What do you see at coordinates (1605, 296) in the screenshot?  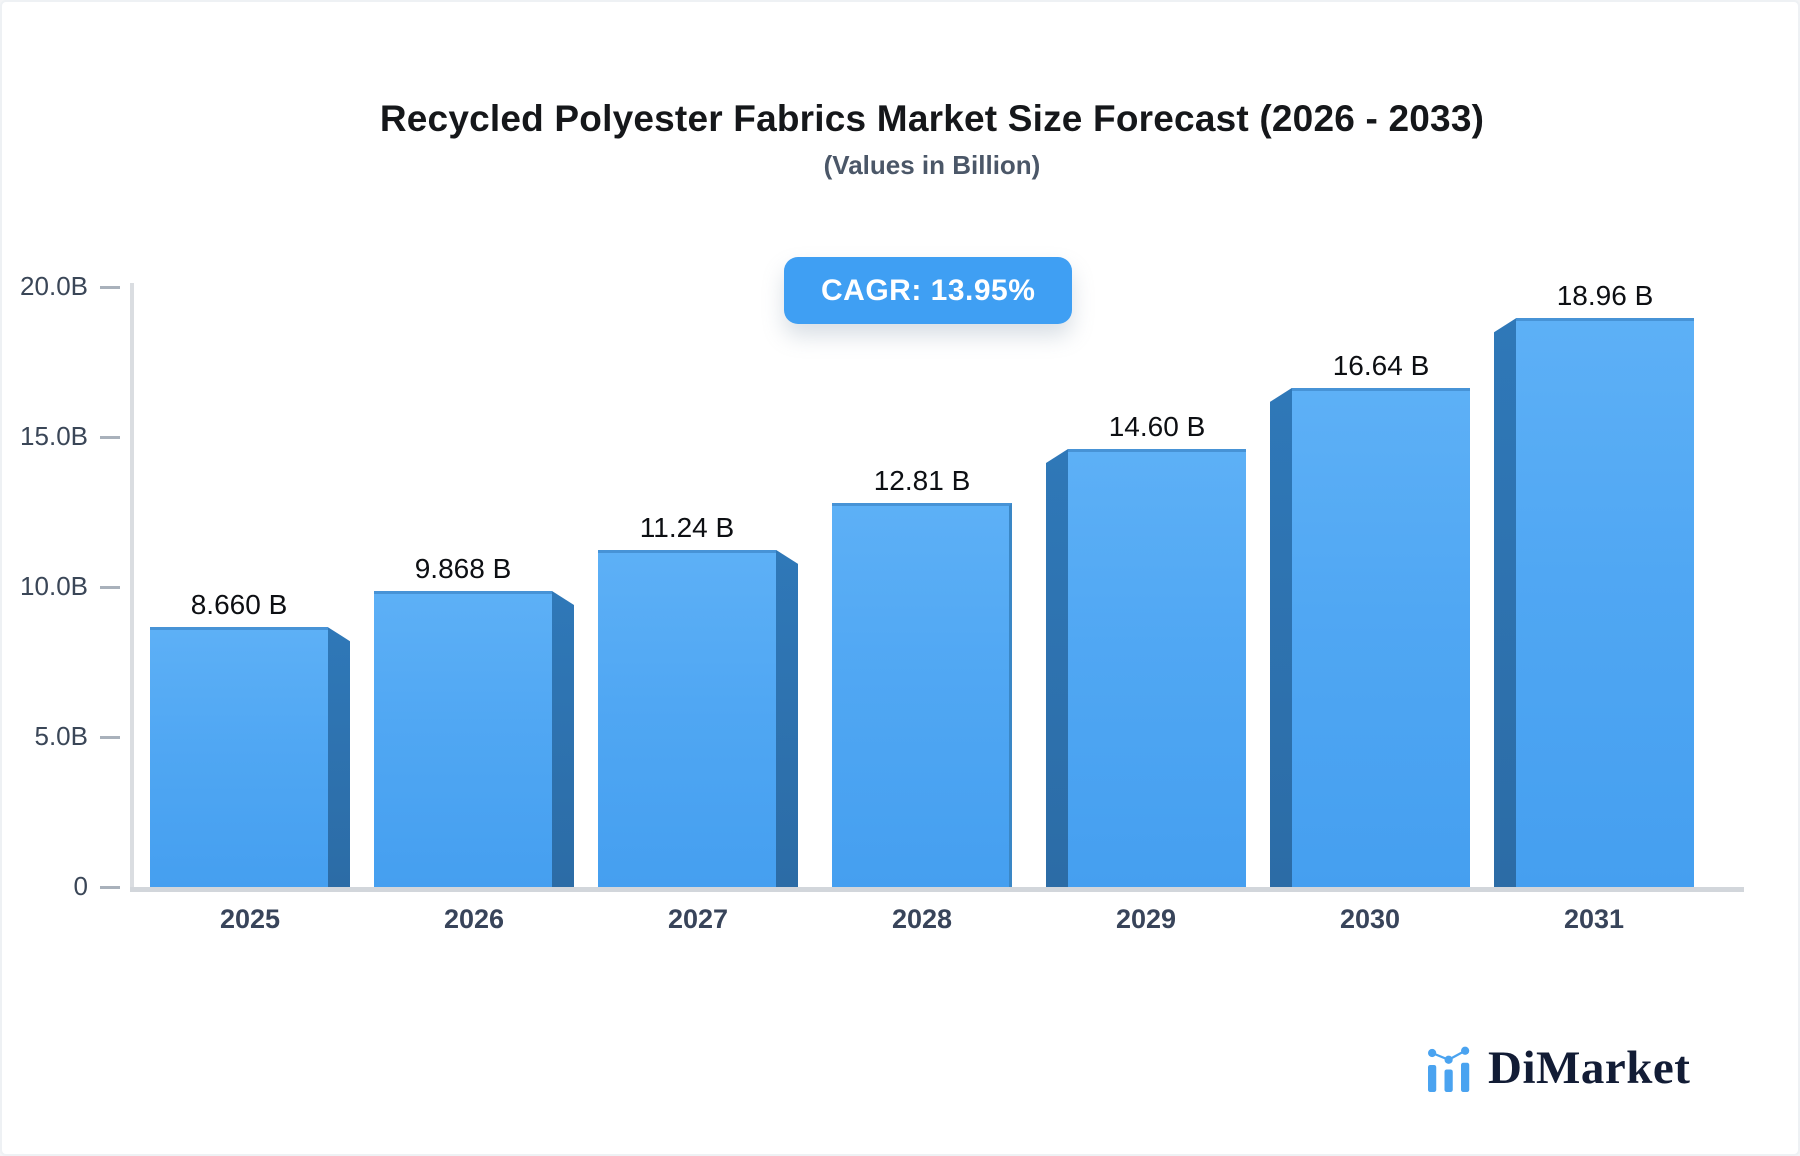 I see `bar-value-label: 18.96 B` at bounding box center [1605, 296].